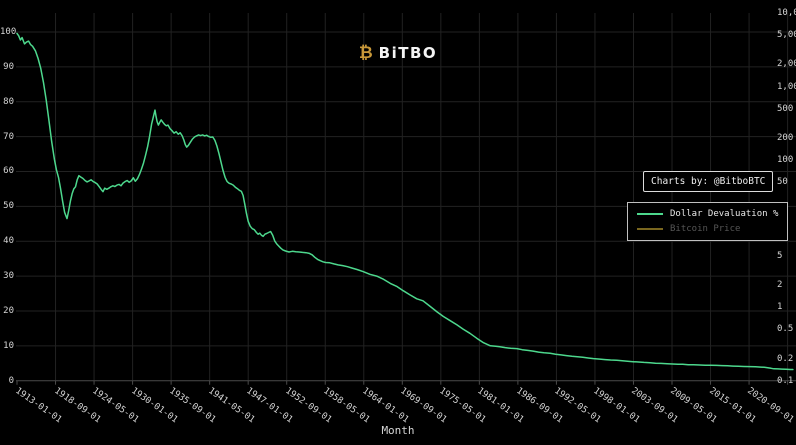 The image size is (796, 445). I want to click on y-right-tick-label: 5, so click(780, 255).